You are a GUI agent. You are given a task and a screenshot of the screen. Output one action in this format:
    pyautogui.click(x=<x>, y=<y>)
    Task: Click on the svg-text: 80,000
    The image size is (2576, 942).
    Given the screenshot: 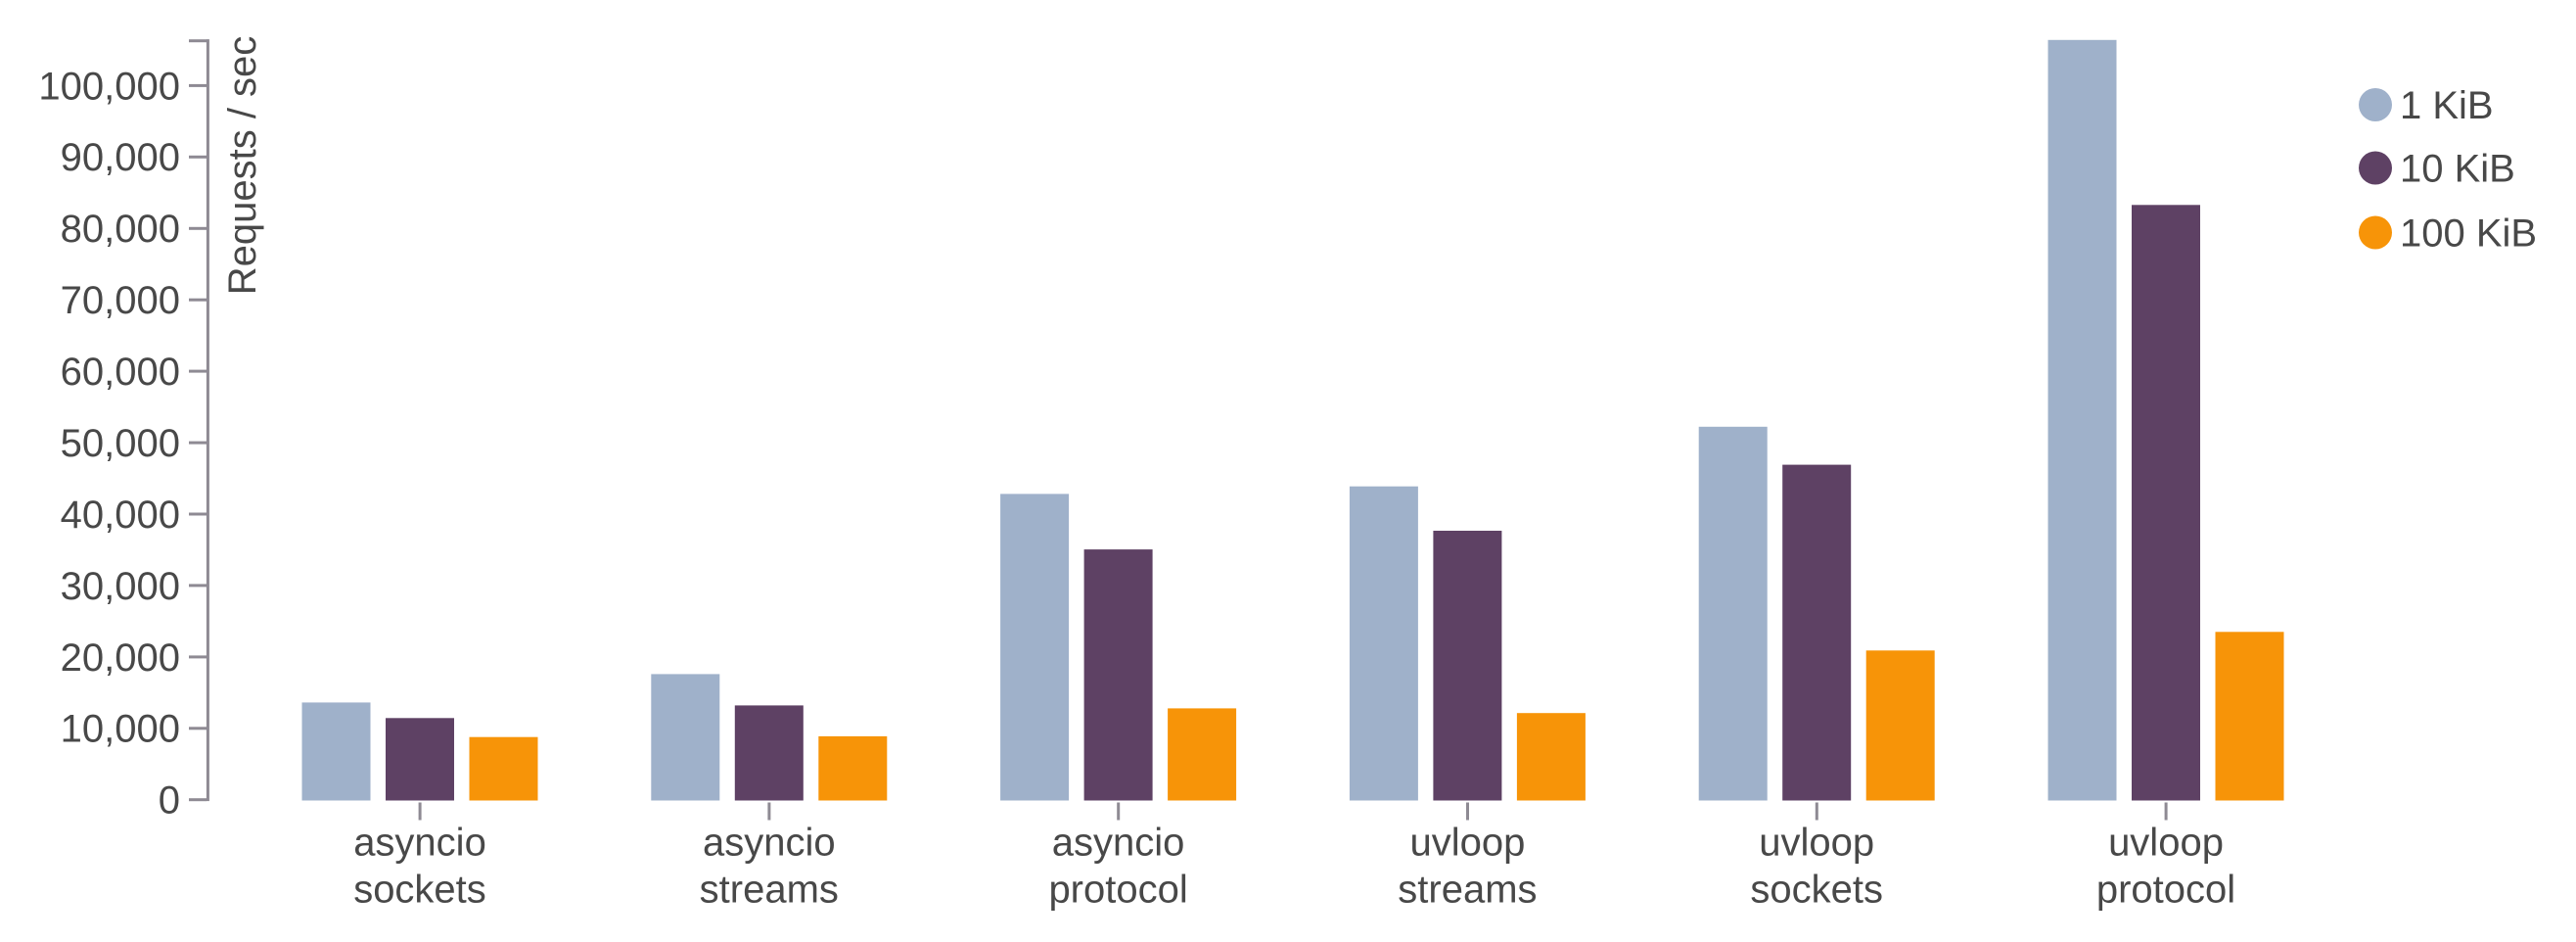 What is the action you would take?
    pyautogui.click(x=120, y=229)
    